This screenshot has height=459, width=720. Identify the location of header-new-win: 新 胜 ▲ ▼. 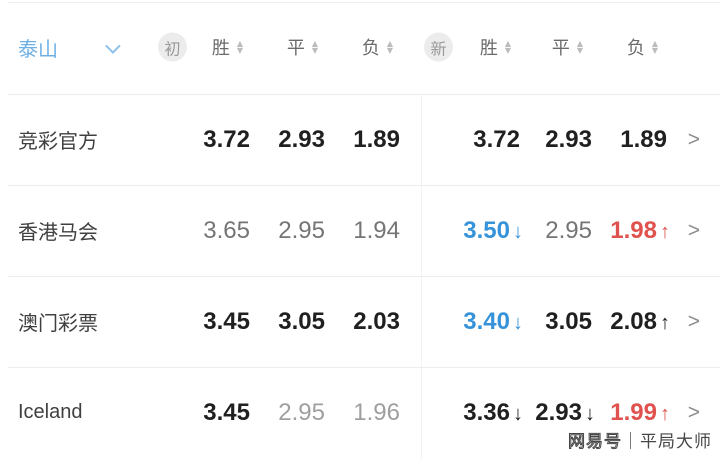
(472, 47).